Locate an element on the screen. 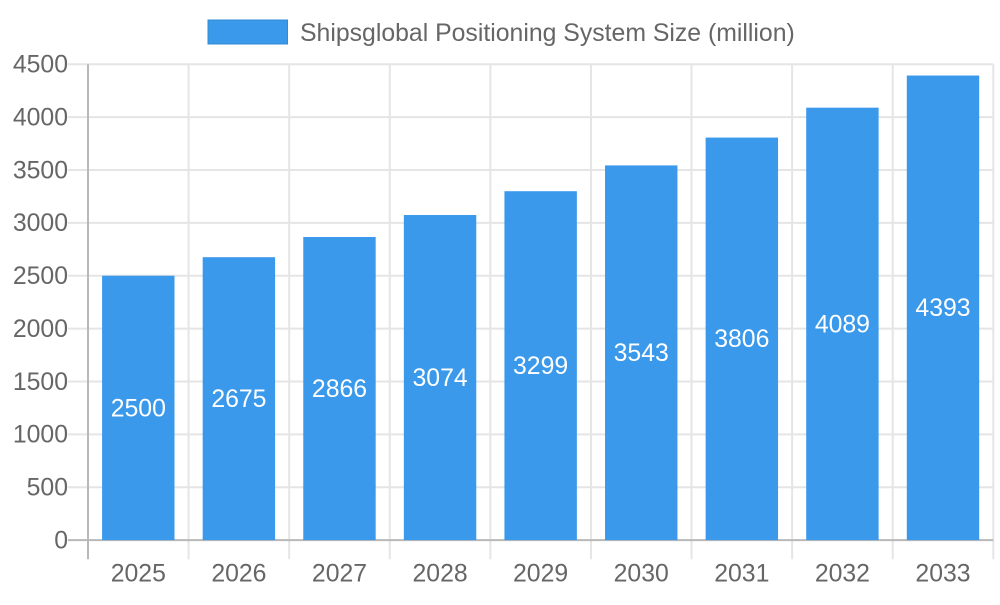 The height and width of the screenshot is (605, 1000). svg-text: 4000 is located at coordinates (40, 118).